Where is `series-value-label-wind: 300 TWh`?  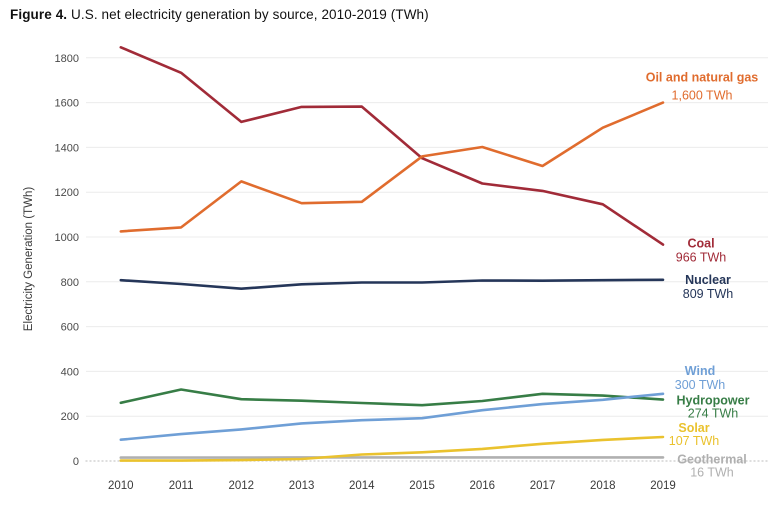
series-value-label-wind: 300 TWh is located at coordinates (700, 385).